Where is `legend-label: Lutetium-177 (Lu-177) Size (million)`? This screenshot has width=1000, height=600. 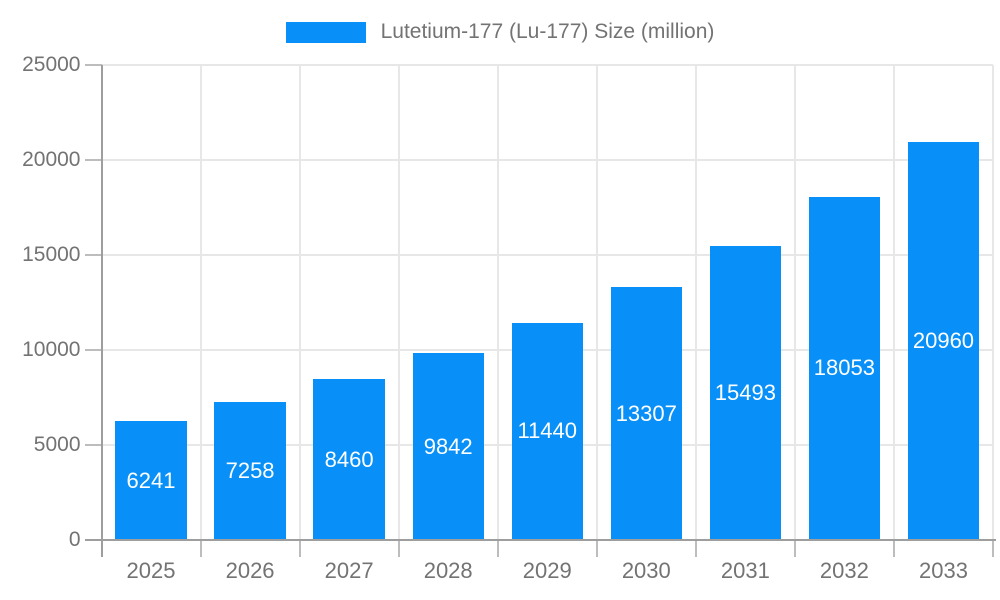 legend-label: Lutetium-177 (Lu-177) Size (million) is located at coordinates (547, 31).